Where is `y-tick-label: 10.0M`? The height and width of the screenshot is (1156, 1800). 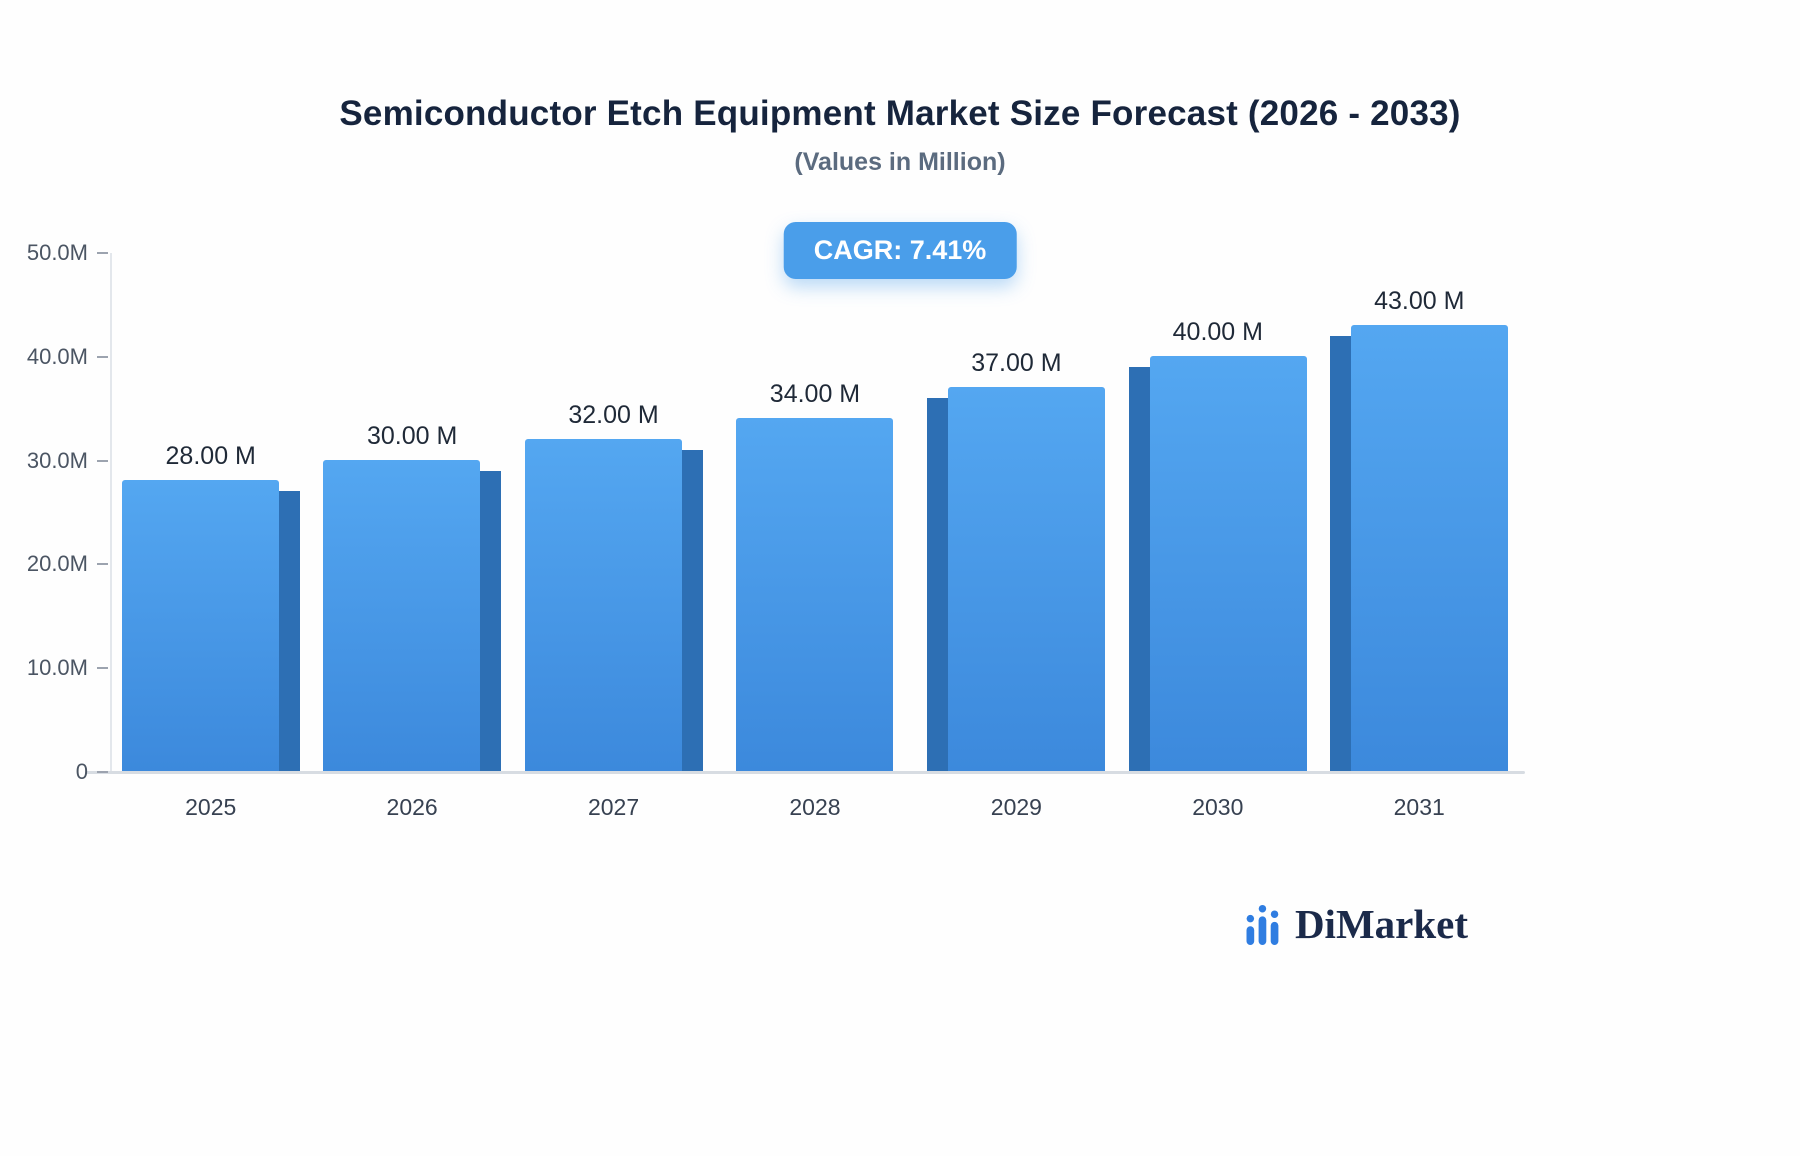
y-tick-label: 10.0M is located at coordinates (57, 668).